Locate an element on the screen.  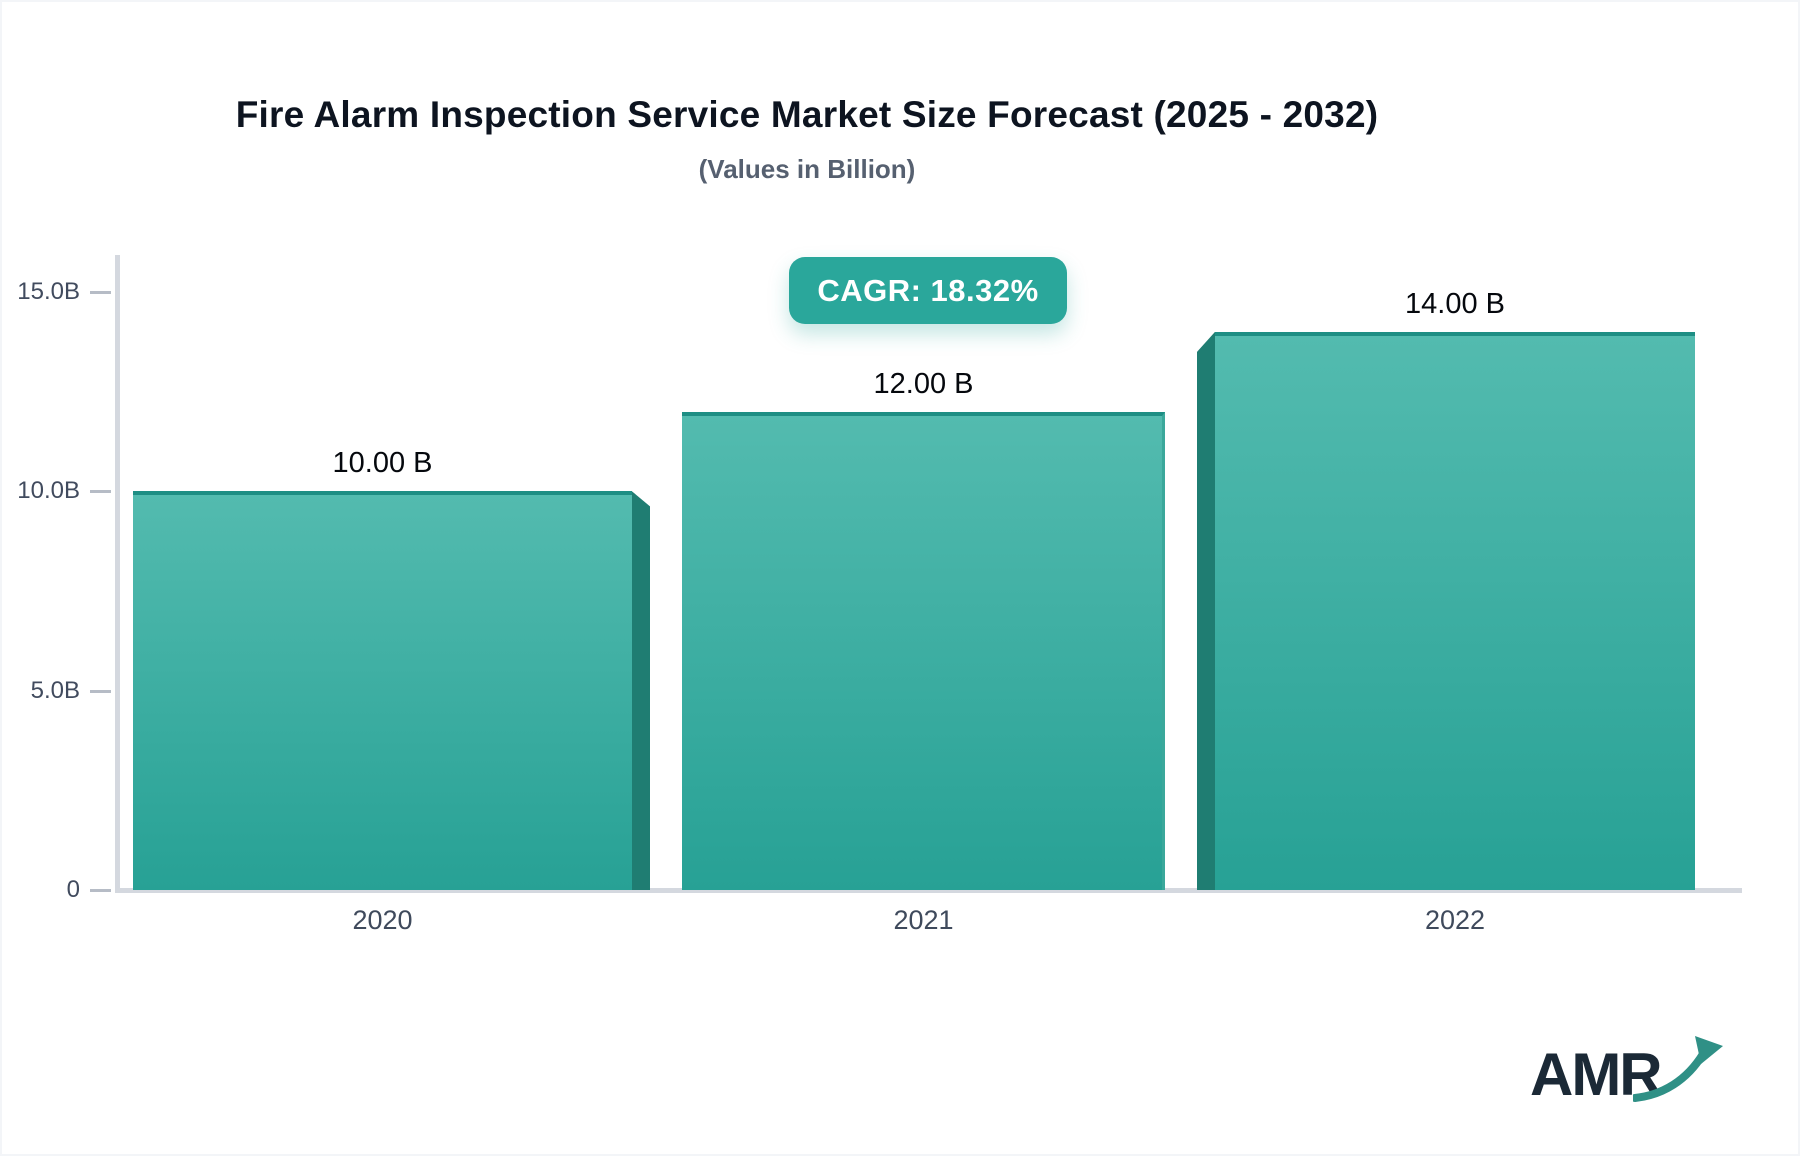
cagr-badge: CAGR: 18.32% is located at coordinates (928, 290).